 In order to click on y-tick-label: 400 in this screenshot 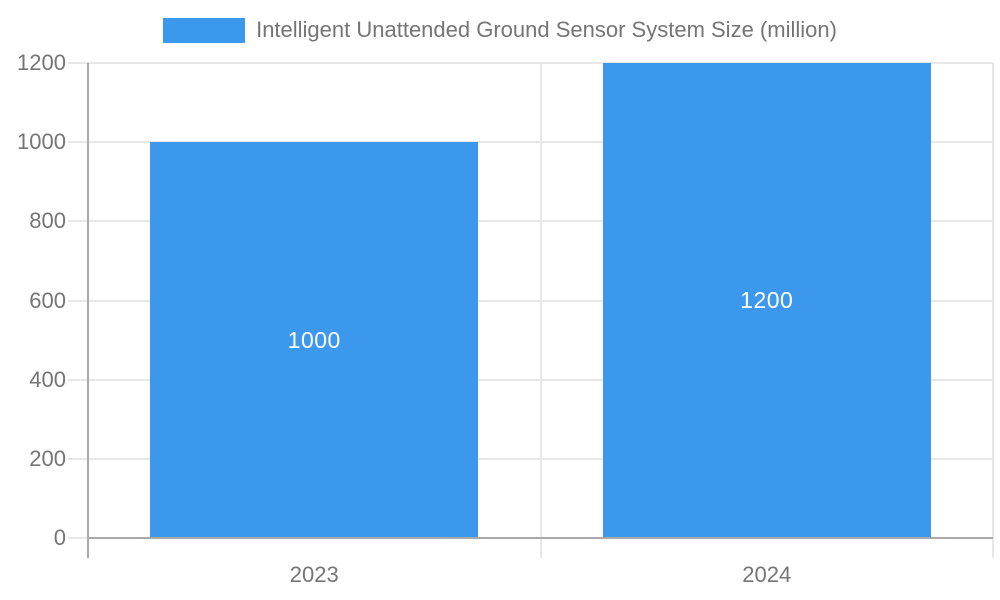, I will do `click(47, 379)`.